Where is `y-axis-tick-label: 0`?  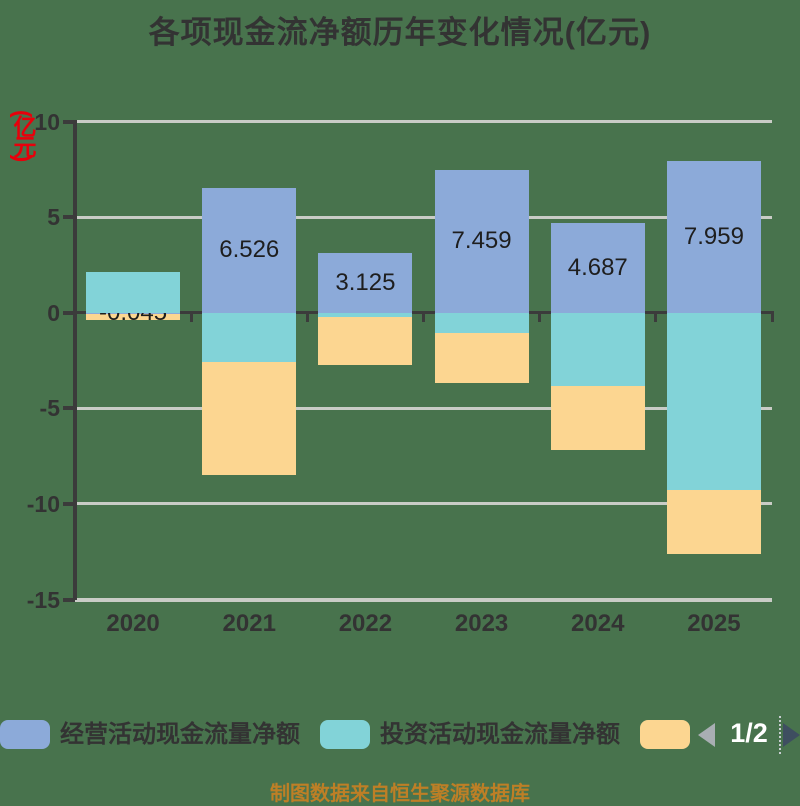 y-axis-tick-label: 0 is located at coordinates (53, 312).